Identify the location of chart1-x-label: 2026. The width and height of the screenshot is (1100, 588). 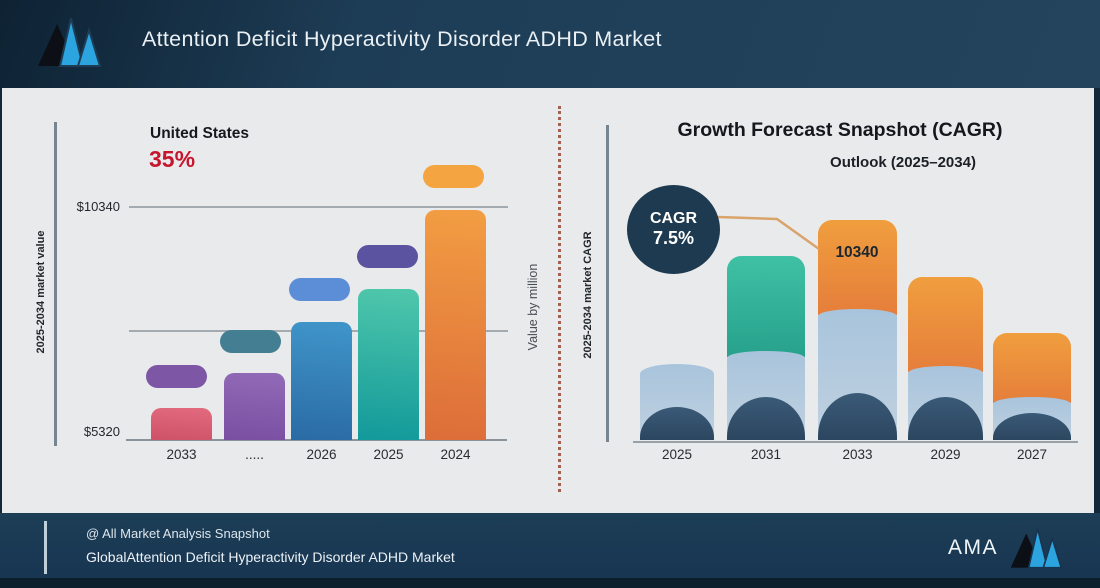
(321, 454).